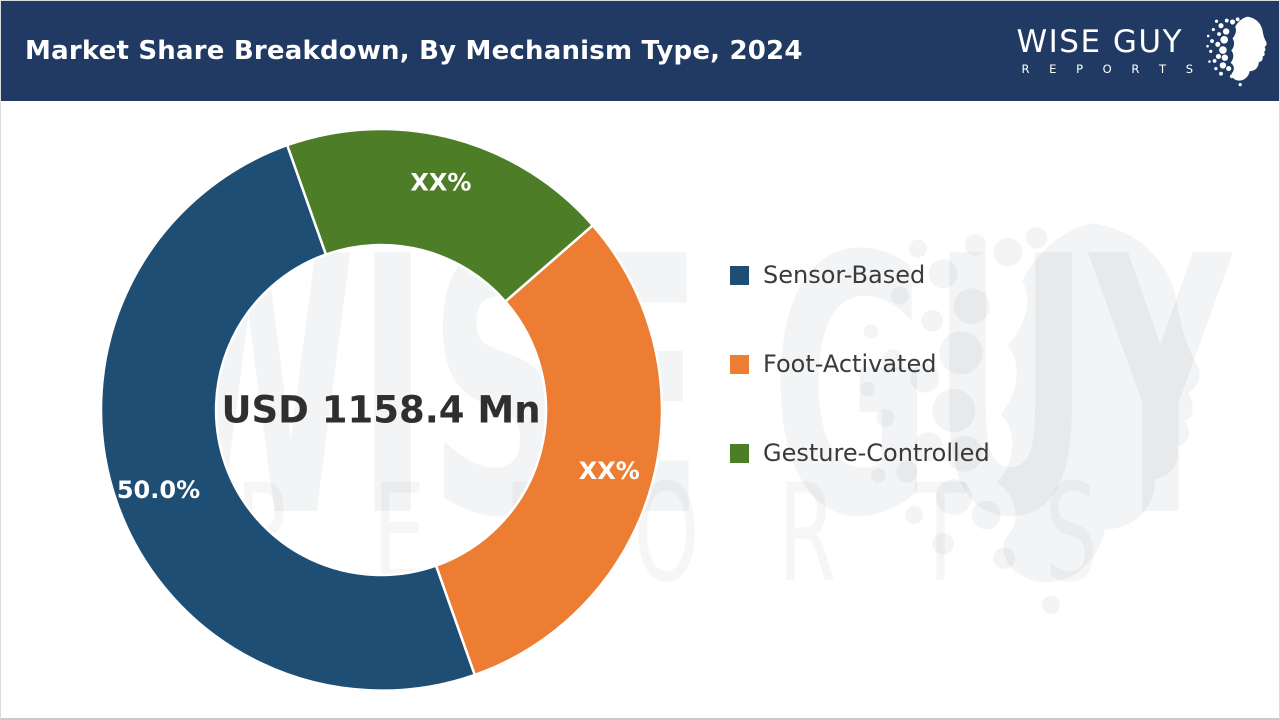 This screenshot has height=720, width=1280. I want to click on legend-item-sensor-based: Sensor-Based, so click(860, 275).